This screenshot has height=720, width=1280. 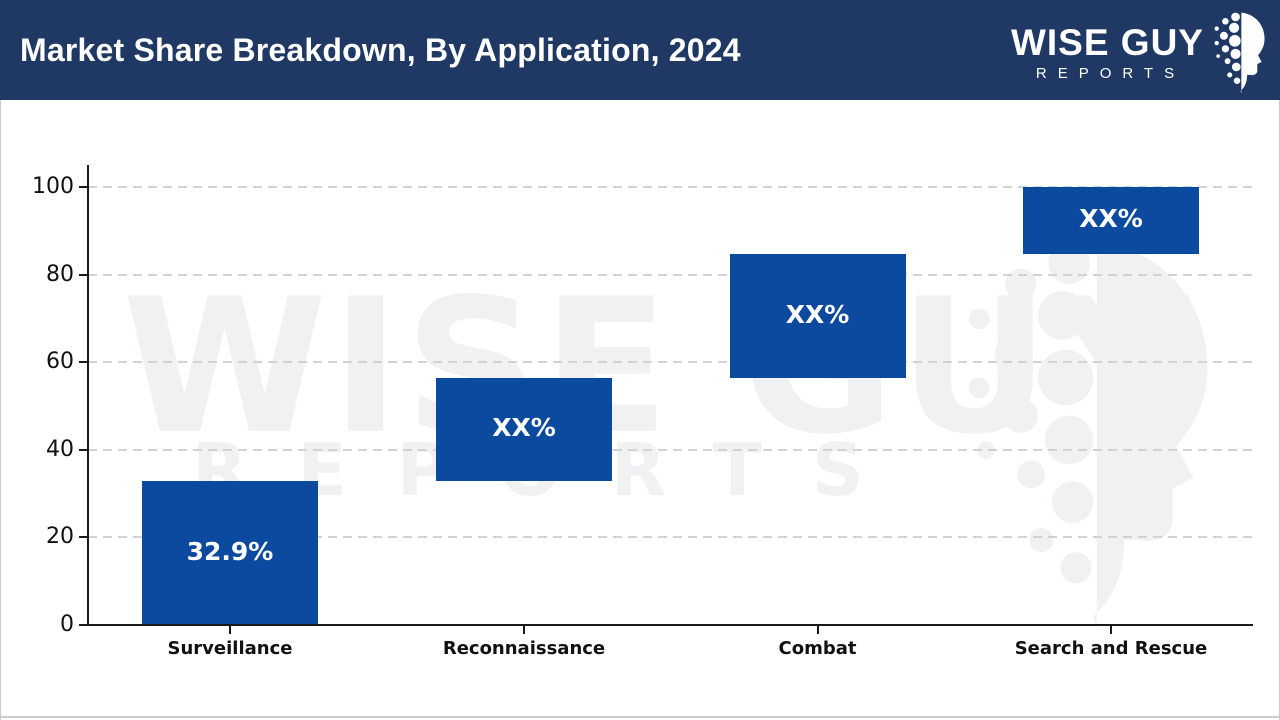 I want to click on x-tick-label-reconnaissance: Reconnaissance, so click(x=524, y=648).